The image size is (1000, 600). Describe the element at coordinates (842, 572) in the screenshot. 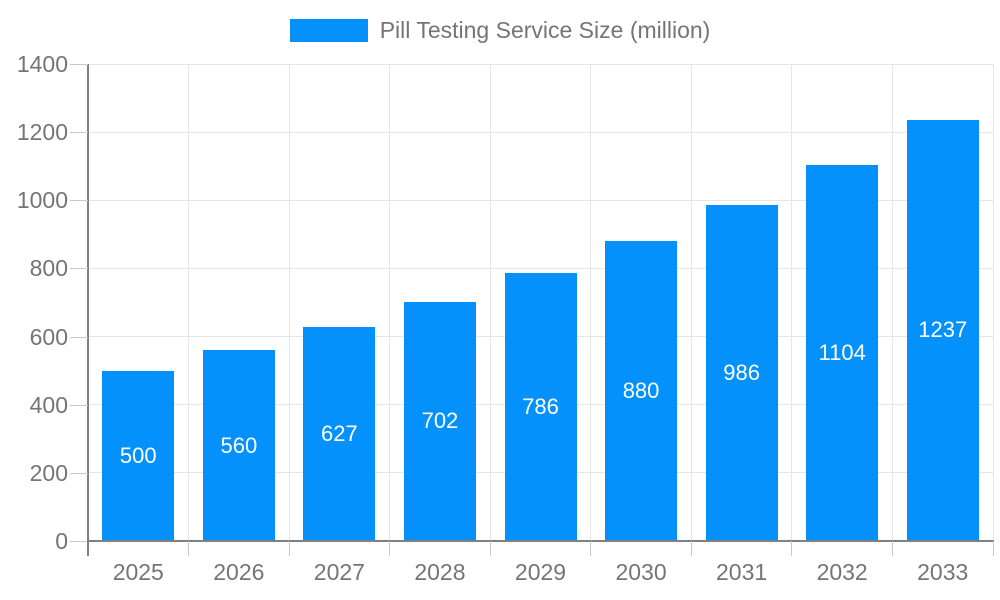

I see `x-axis-tick-label: 2032` at that location.